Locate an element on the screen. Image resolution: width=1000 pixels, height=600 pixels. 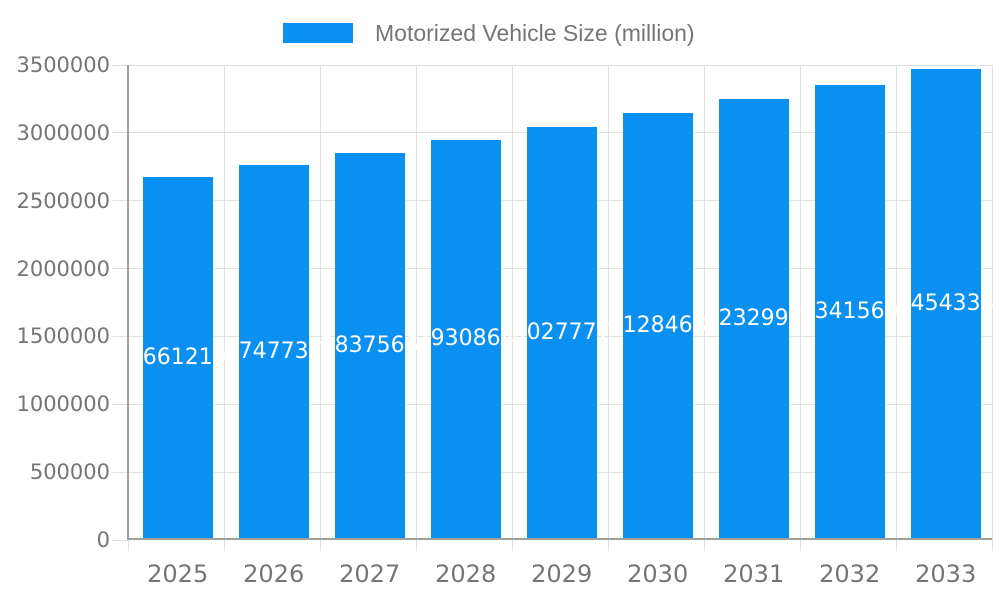
bar-2027 is located at coordinates (369, 345).